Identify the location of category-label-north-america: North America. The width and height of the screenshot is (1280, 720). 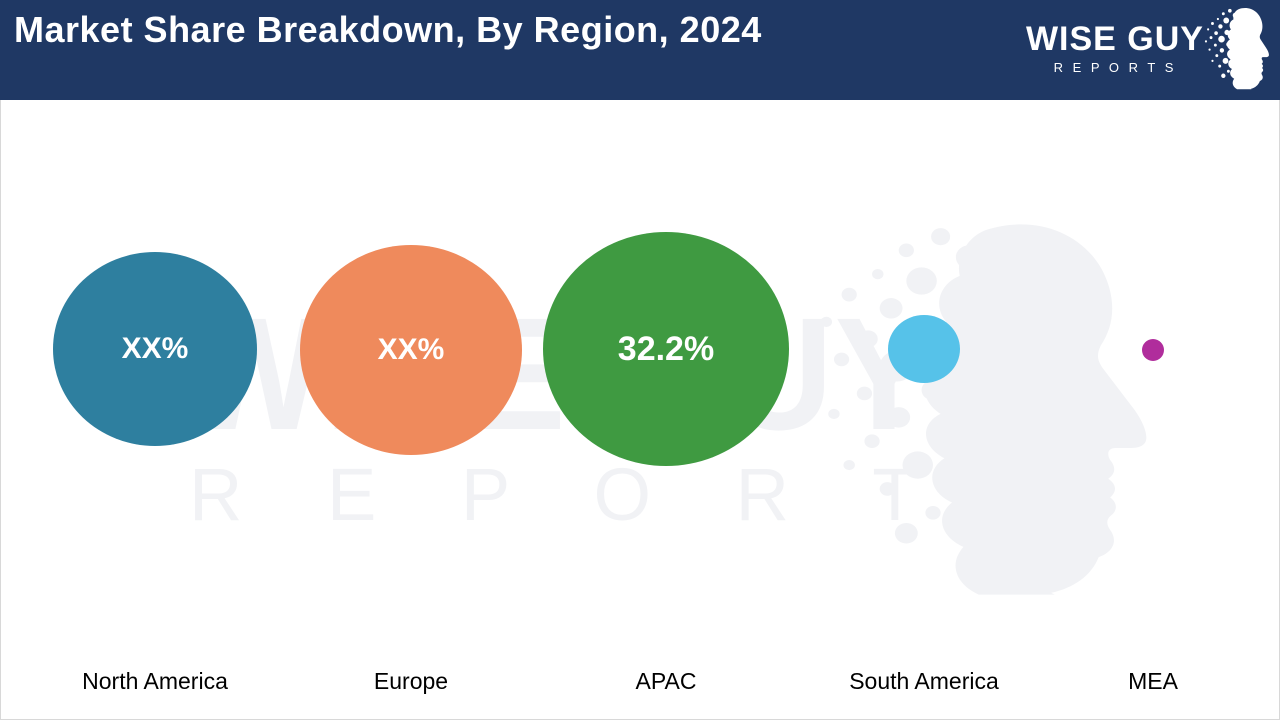
(155, 681).